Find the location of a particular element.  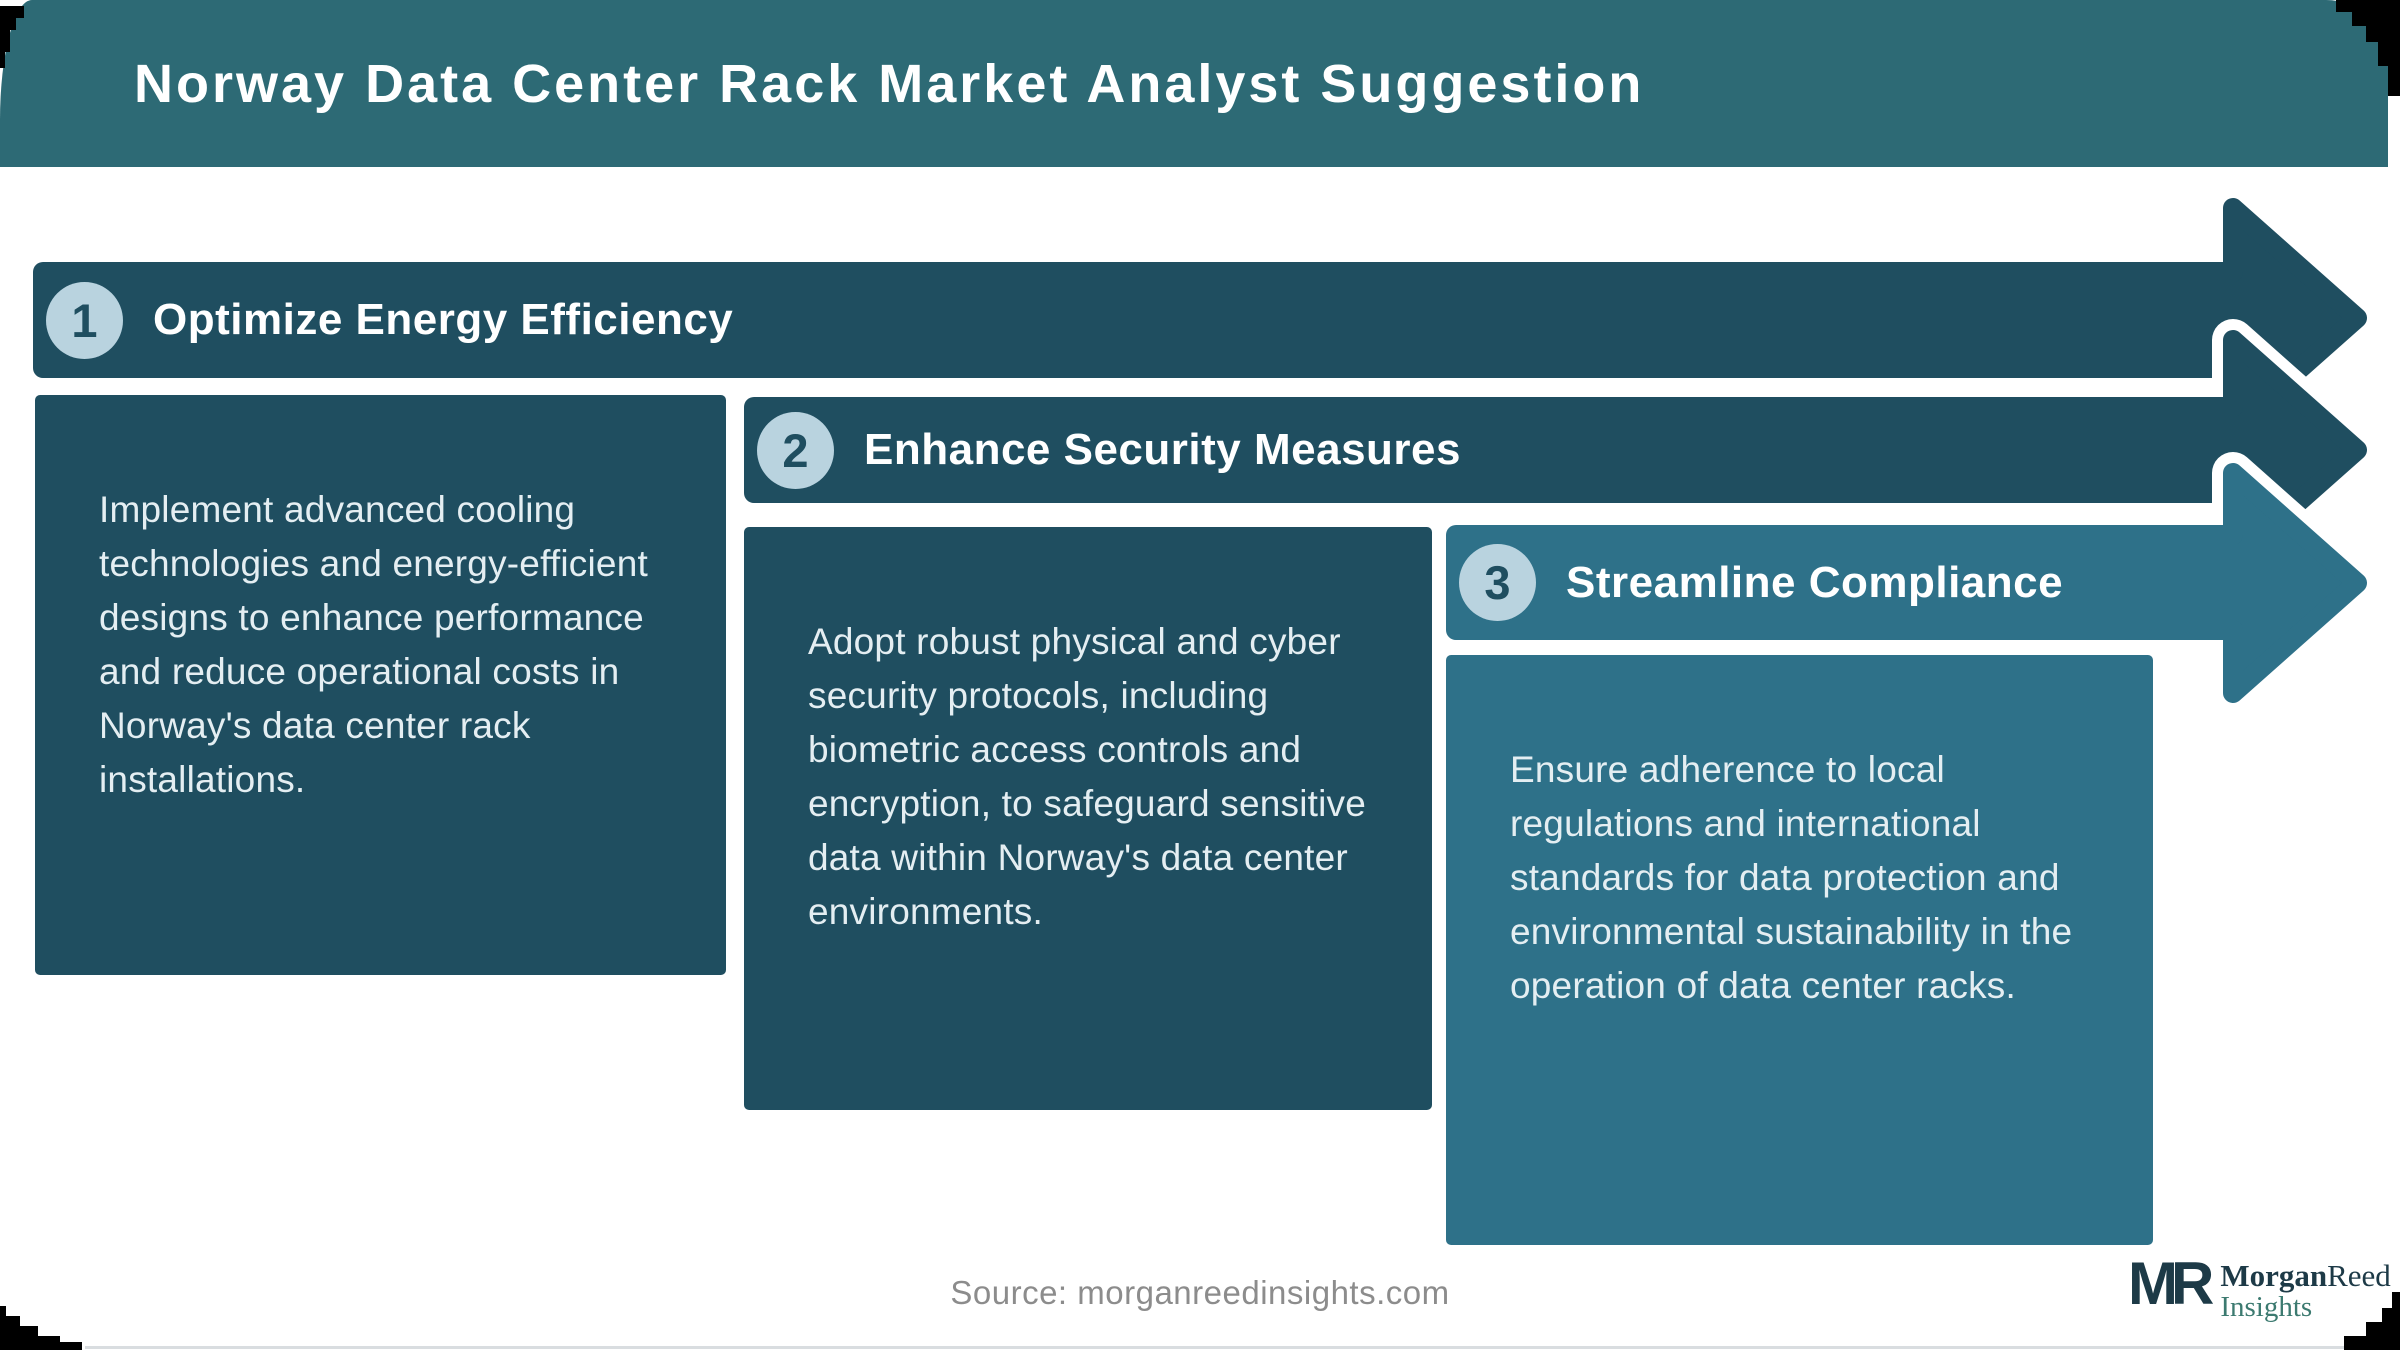

bottom-border-line is located at coordinates (1214, 1347).